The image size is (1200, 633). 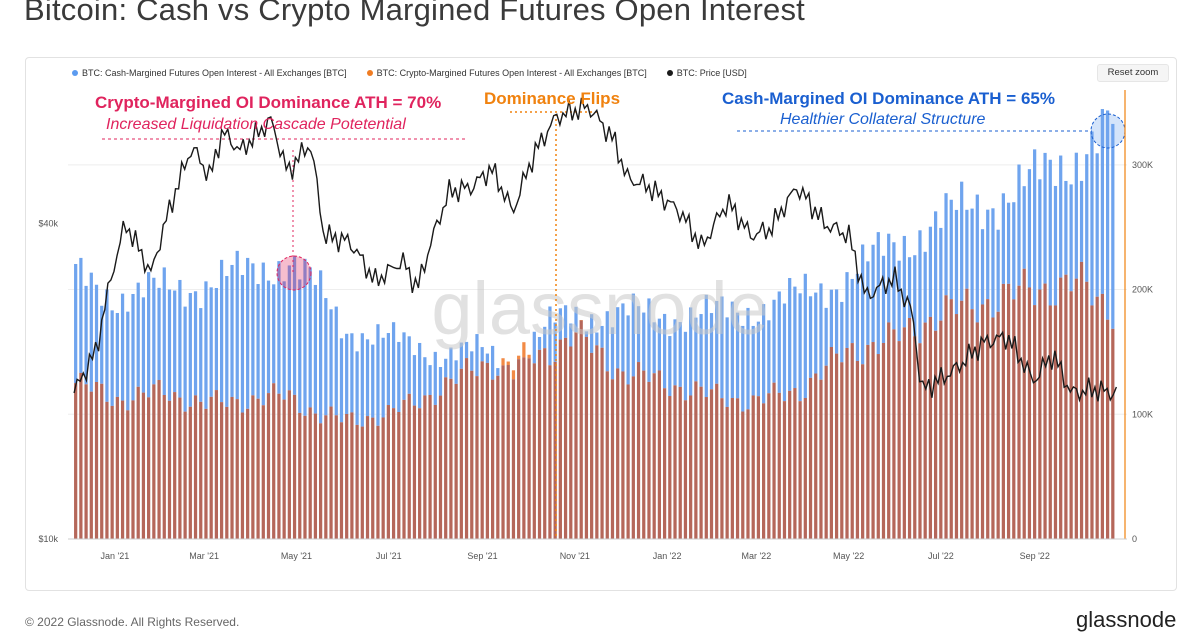 I want to click on annotation-crypto-dominance-title: Crypto-Margined OI Dominance ATH = 70%, so click(x=268, y=103).